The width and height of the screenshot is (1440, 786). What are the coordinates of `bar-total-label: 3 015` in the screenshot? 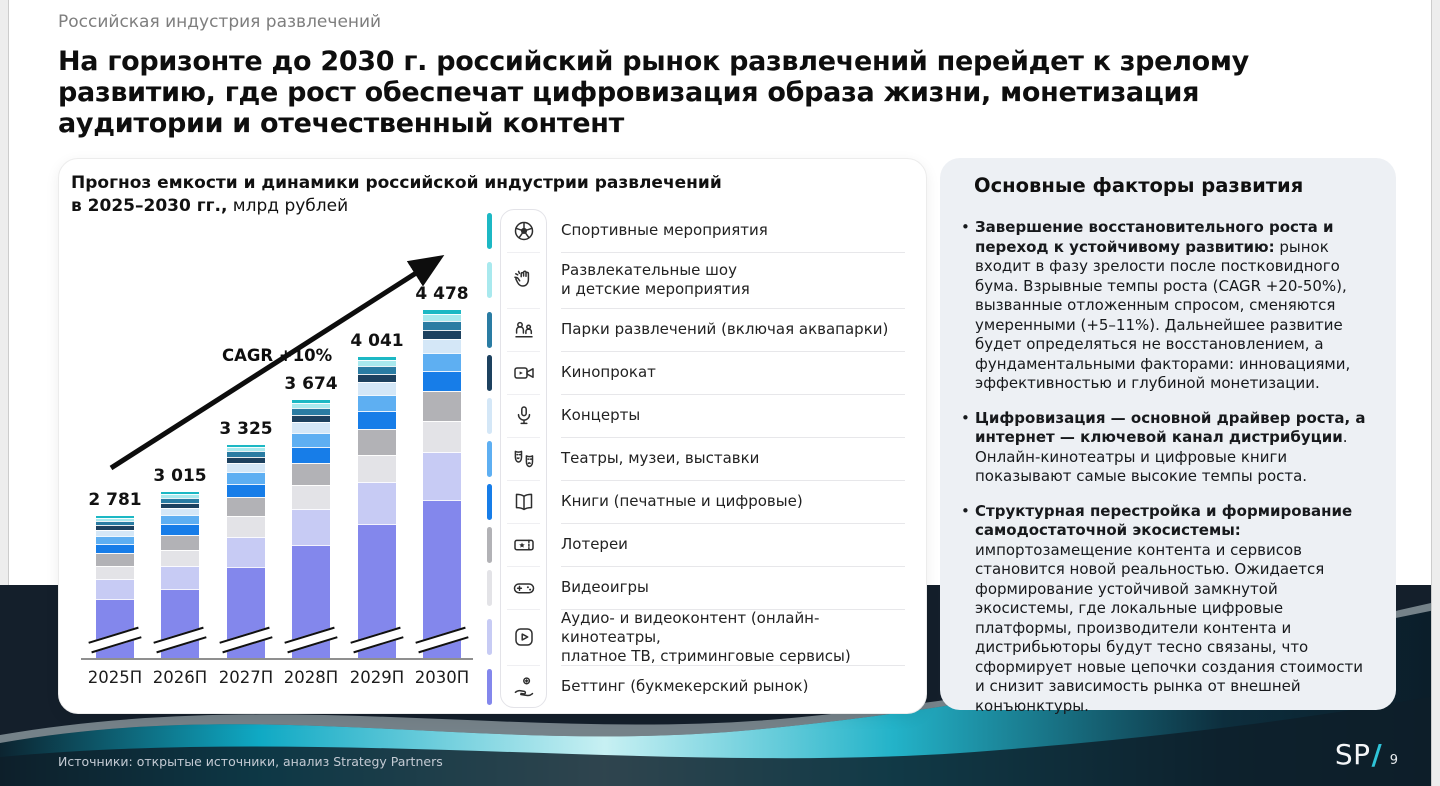 It's located at (180, 476).